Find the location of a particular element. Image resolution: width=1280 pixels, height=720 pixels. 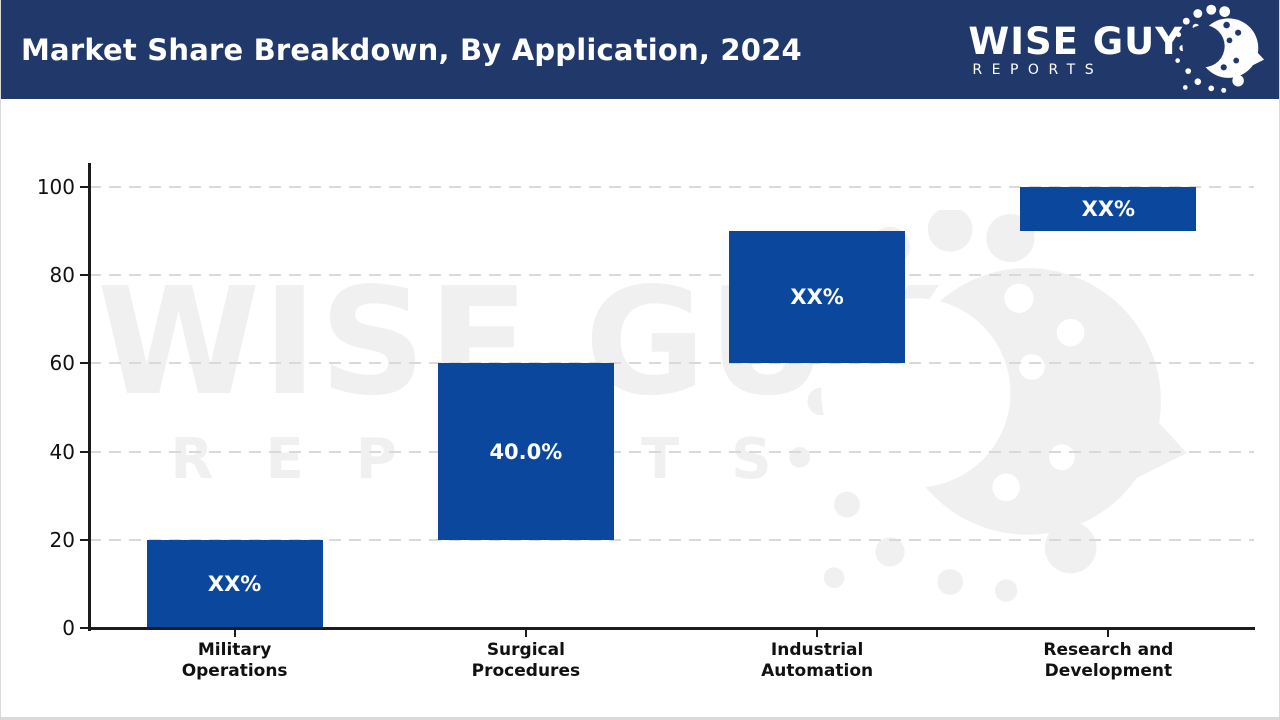

x-axis-line is located at coordinates (671, 628).